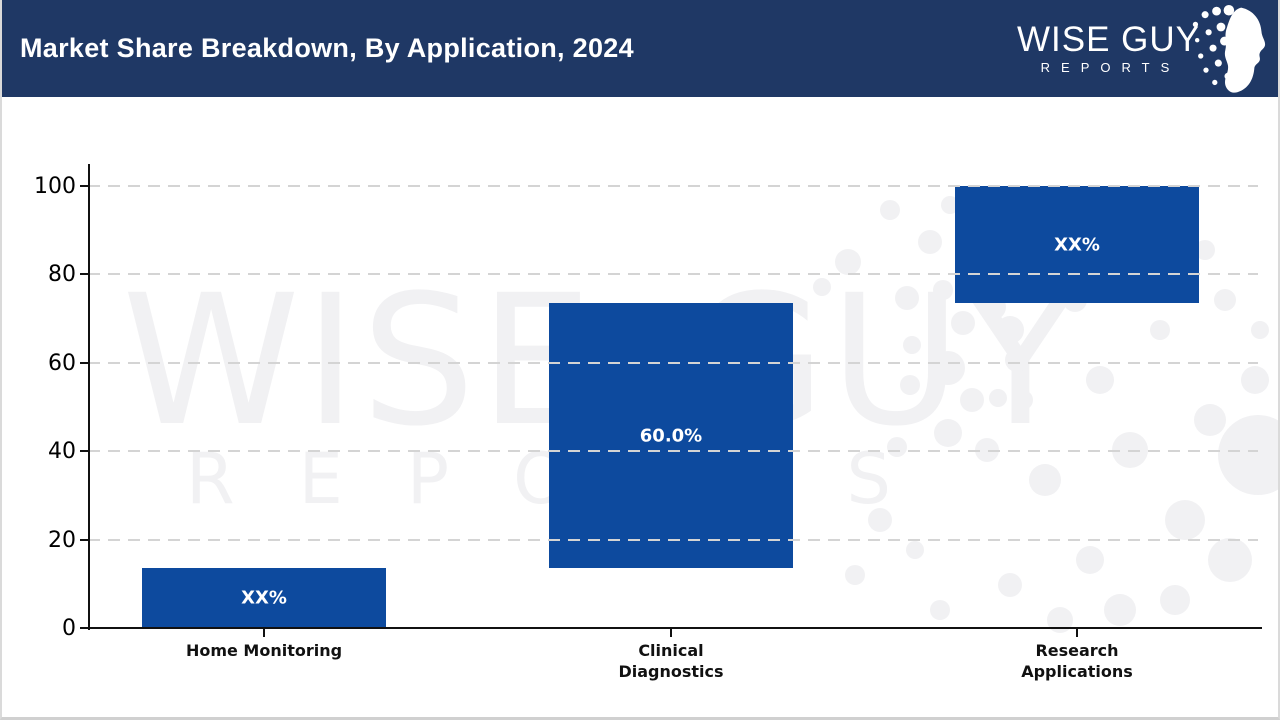 The image size is (1280, 720). What do you see at coordinates (62, 540) in the screenshot?
I see `y-tick-label-20: 20` at bounding box center [62, 540].